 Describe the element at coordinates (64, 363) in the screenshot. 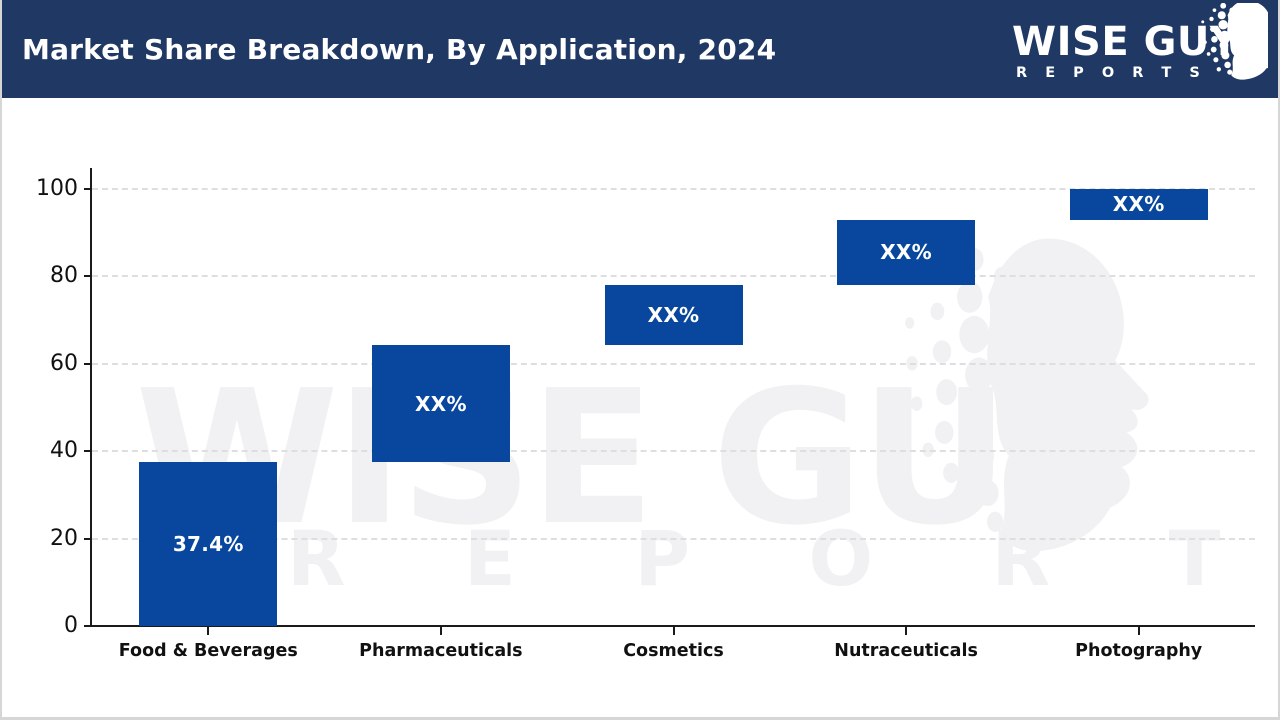

I see `y-axis-tick-label: 60` at that location.